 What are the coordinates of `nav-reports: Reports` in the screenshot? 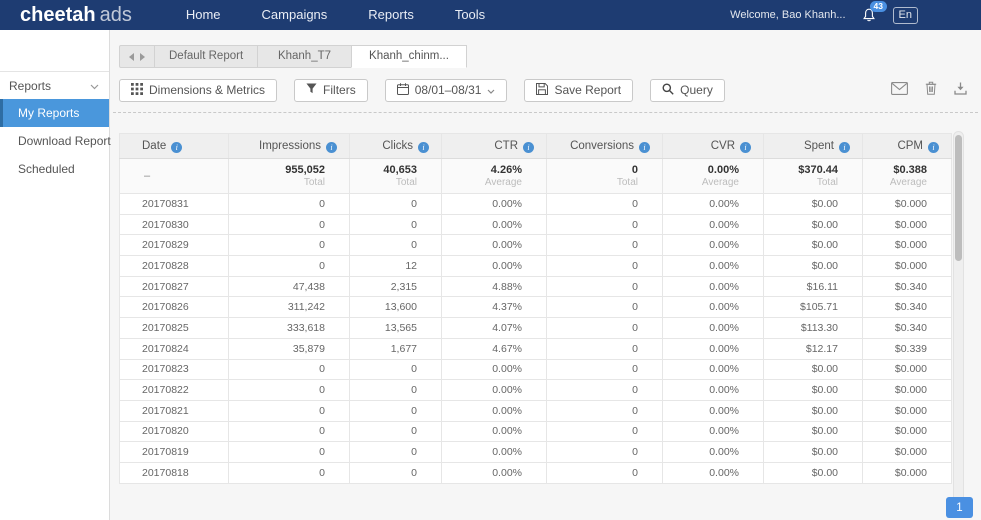 It's located at (391, 14).